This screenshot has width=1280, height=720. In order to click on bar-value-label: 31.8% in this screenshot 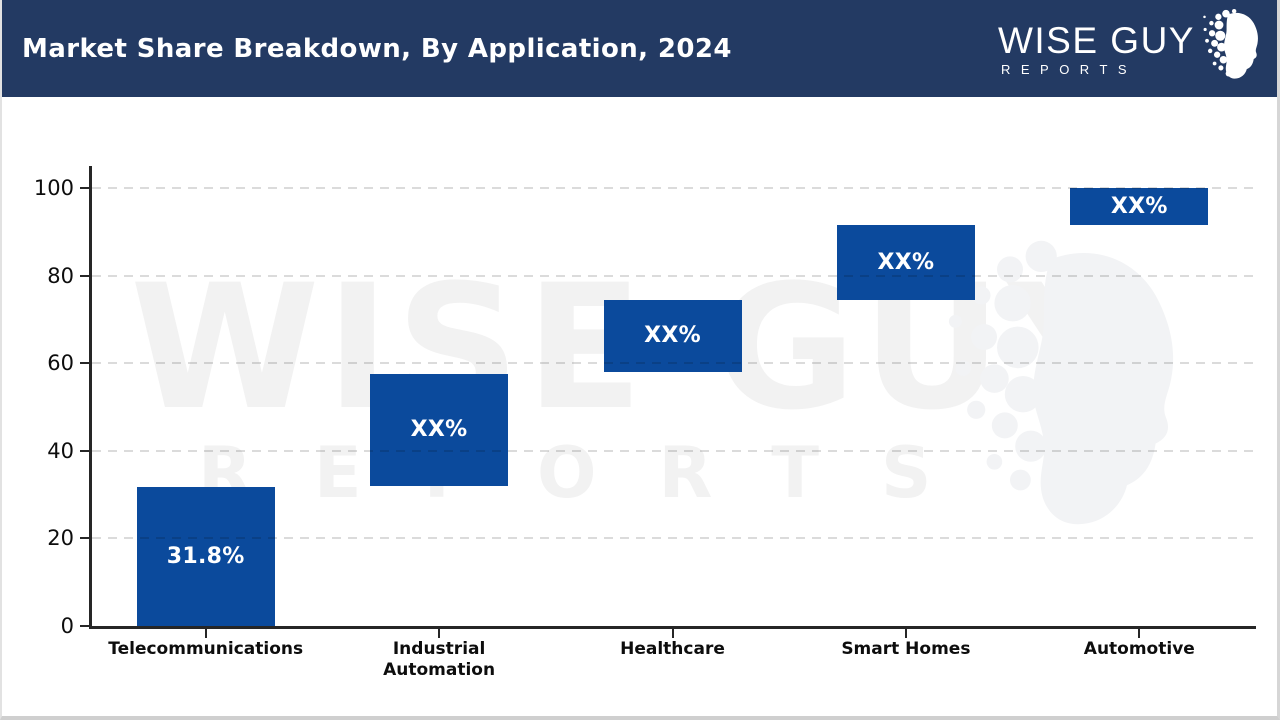, I will do `click(205, 556)`.